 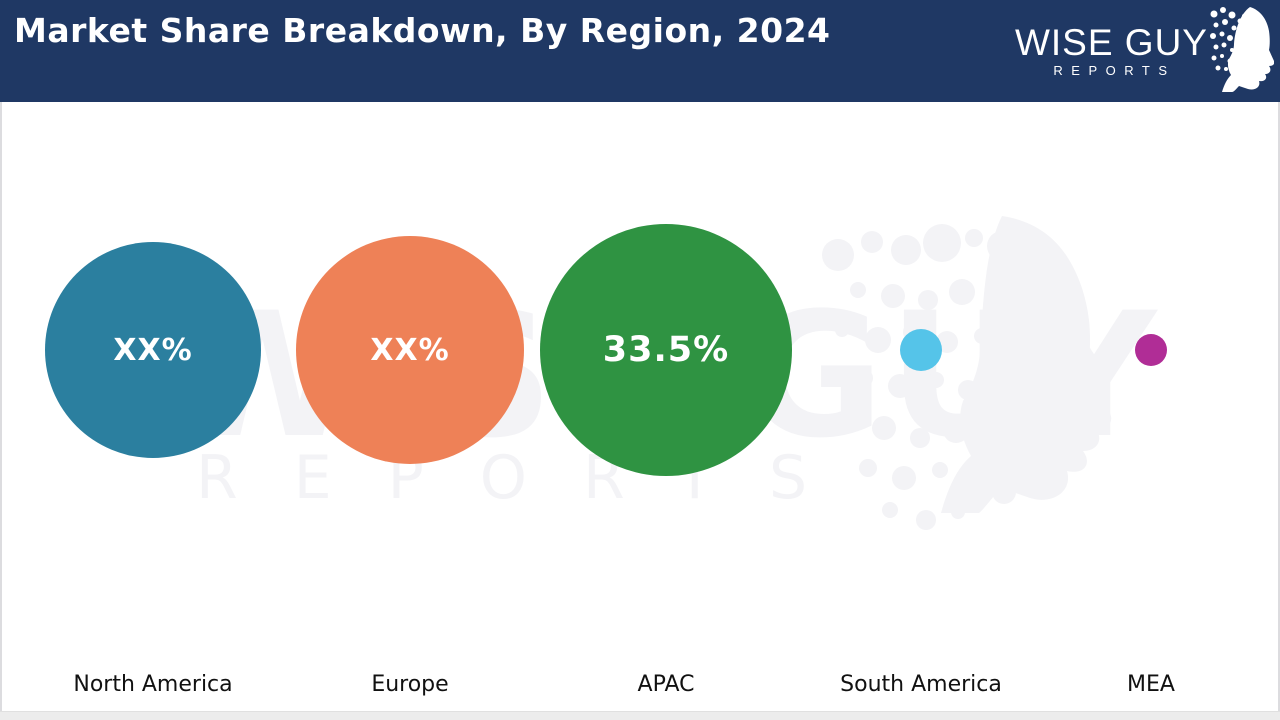 What do you see at coordinates (1114, 71) in the screenshot?
I see `logo-subtext: REPORTS` at bounding box center [1114, 71].